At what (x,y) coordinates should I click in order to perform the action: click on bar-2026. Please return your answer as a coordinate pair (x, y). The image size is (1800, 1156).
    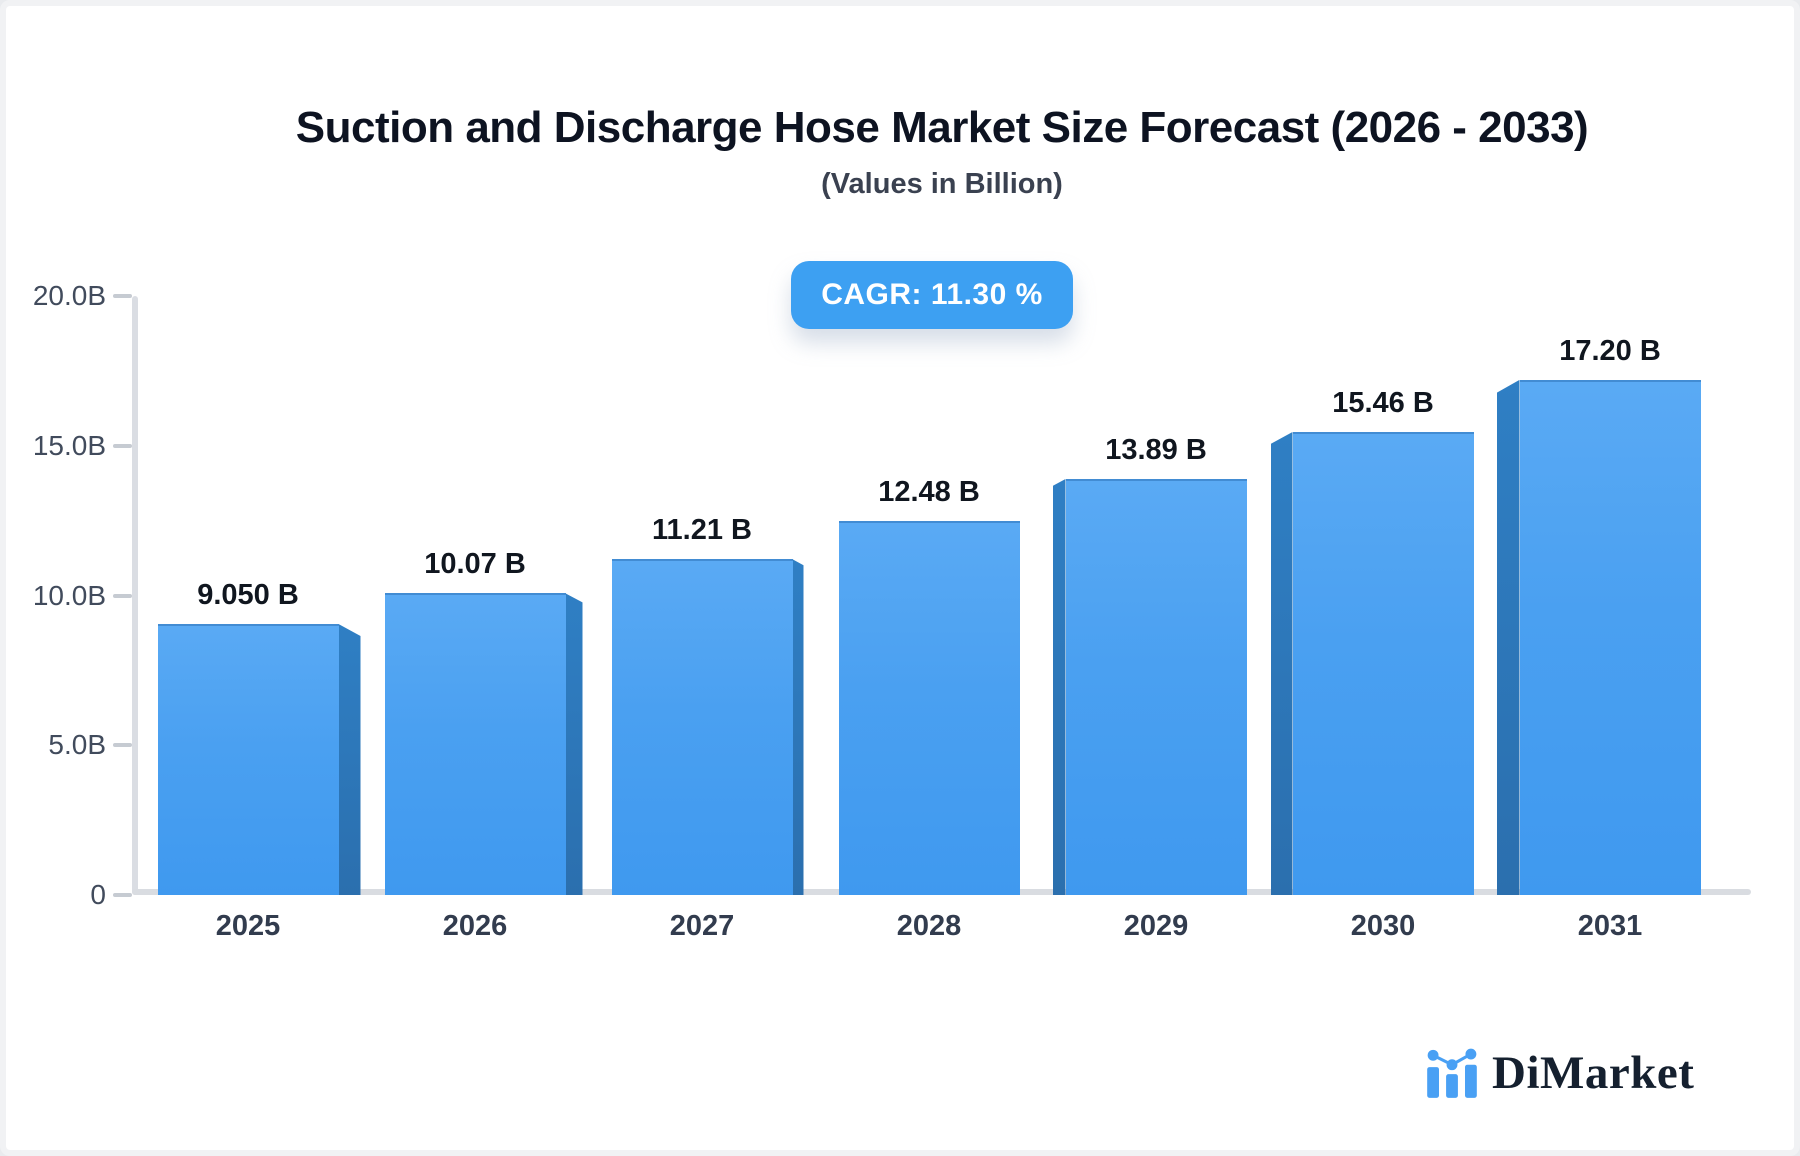
    Looking at the image, I should click on (475, 744).